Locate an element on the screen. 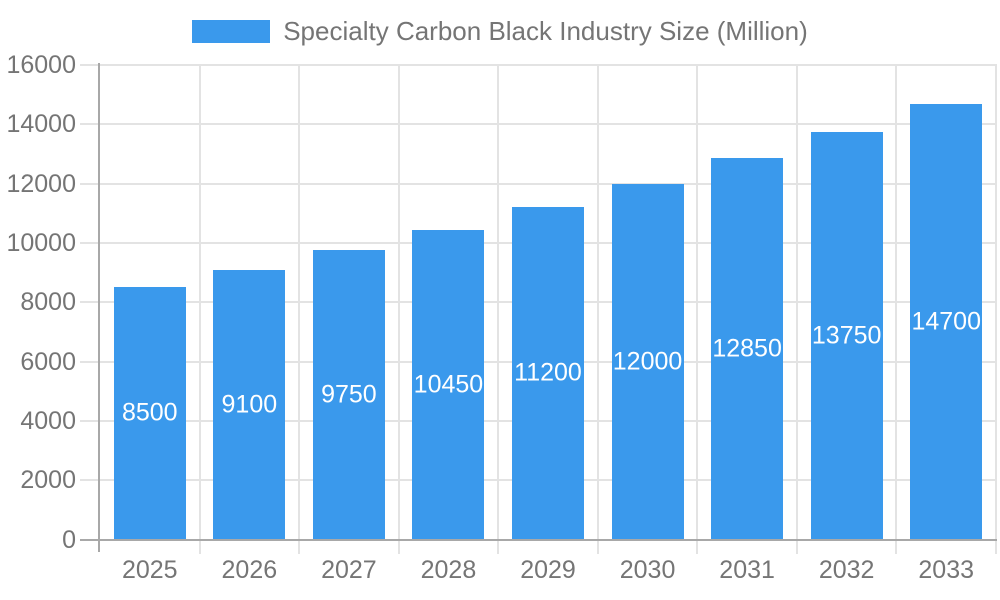  bar-2025 is located at coordinates (149, 413).